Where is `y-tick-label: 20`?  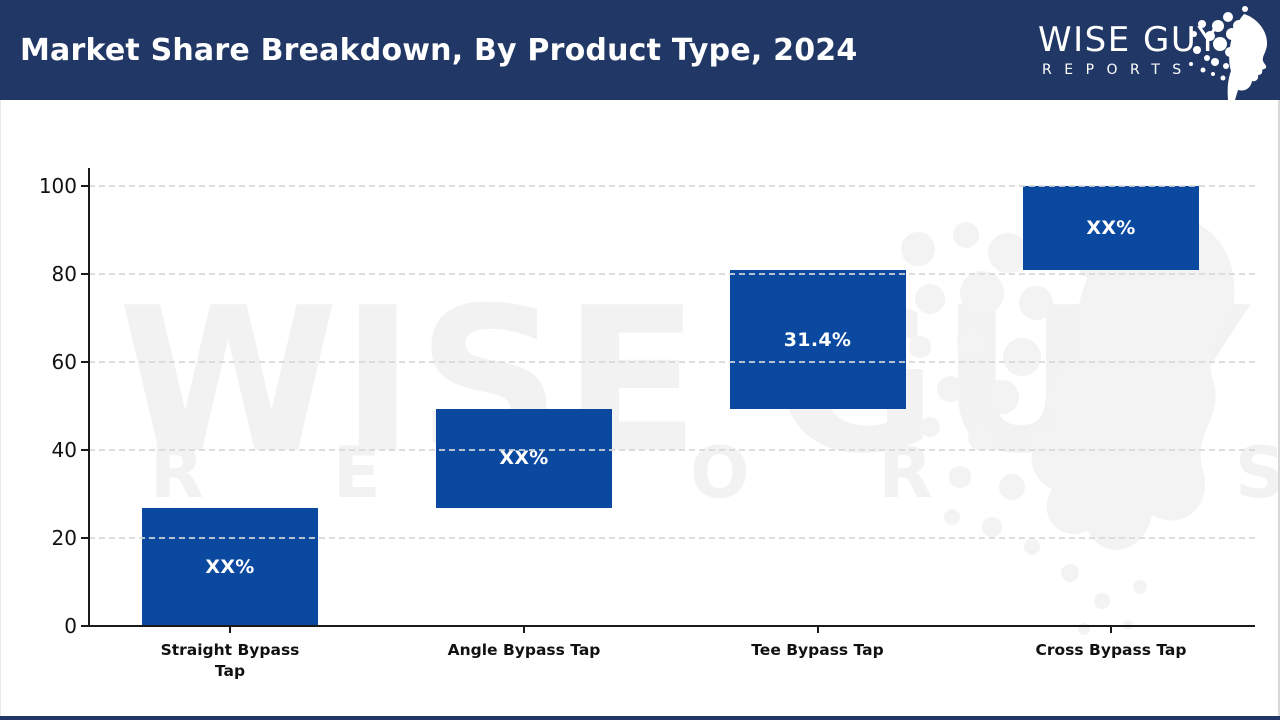 y-tick-label: 20 is located at coordinates (64, 538).